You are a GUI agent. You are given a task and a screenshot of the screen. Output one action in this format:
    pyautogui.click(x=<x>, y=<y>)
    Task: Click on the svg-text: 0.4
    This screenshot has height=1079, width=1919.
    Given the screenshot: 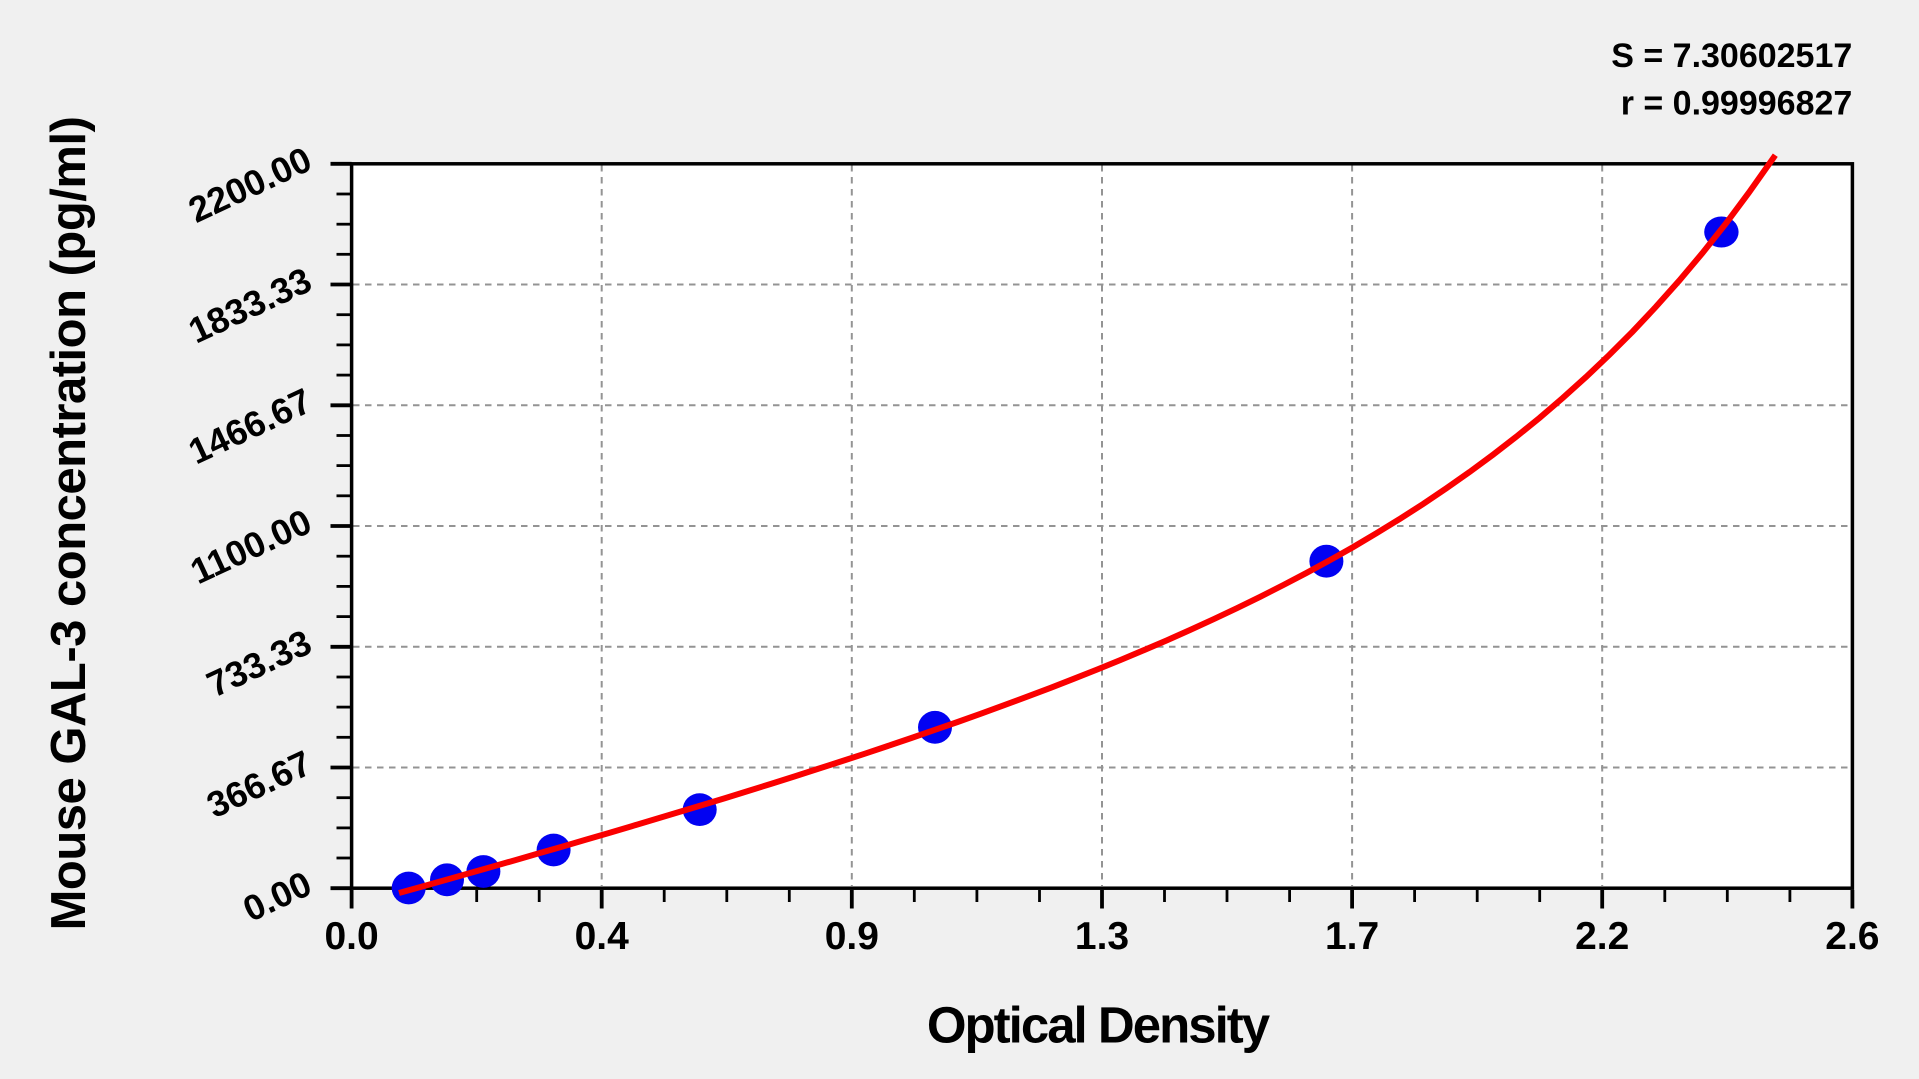 What is the action you would take?
    pyautogui.click(x=602, y=936)
    